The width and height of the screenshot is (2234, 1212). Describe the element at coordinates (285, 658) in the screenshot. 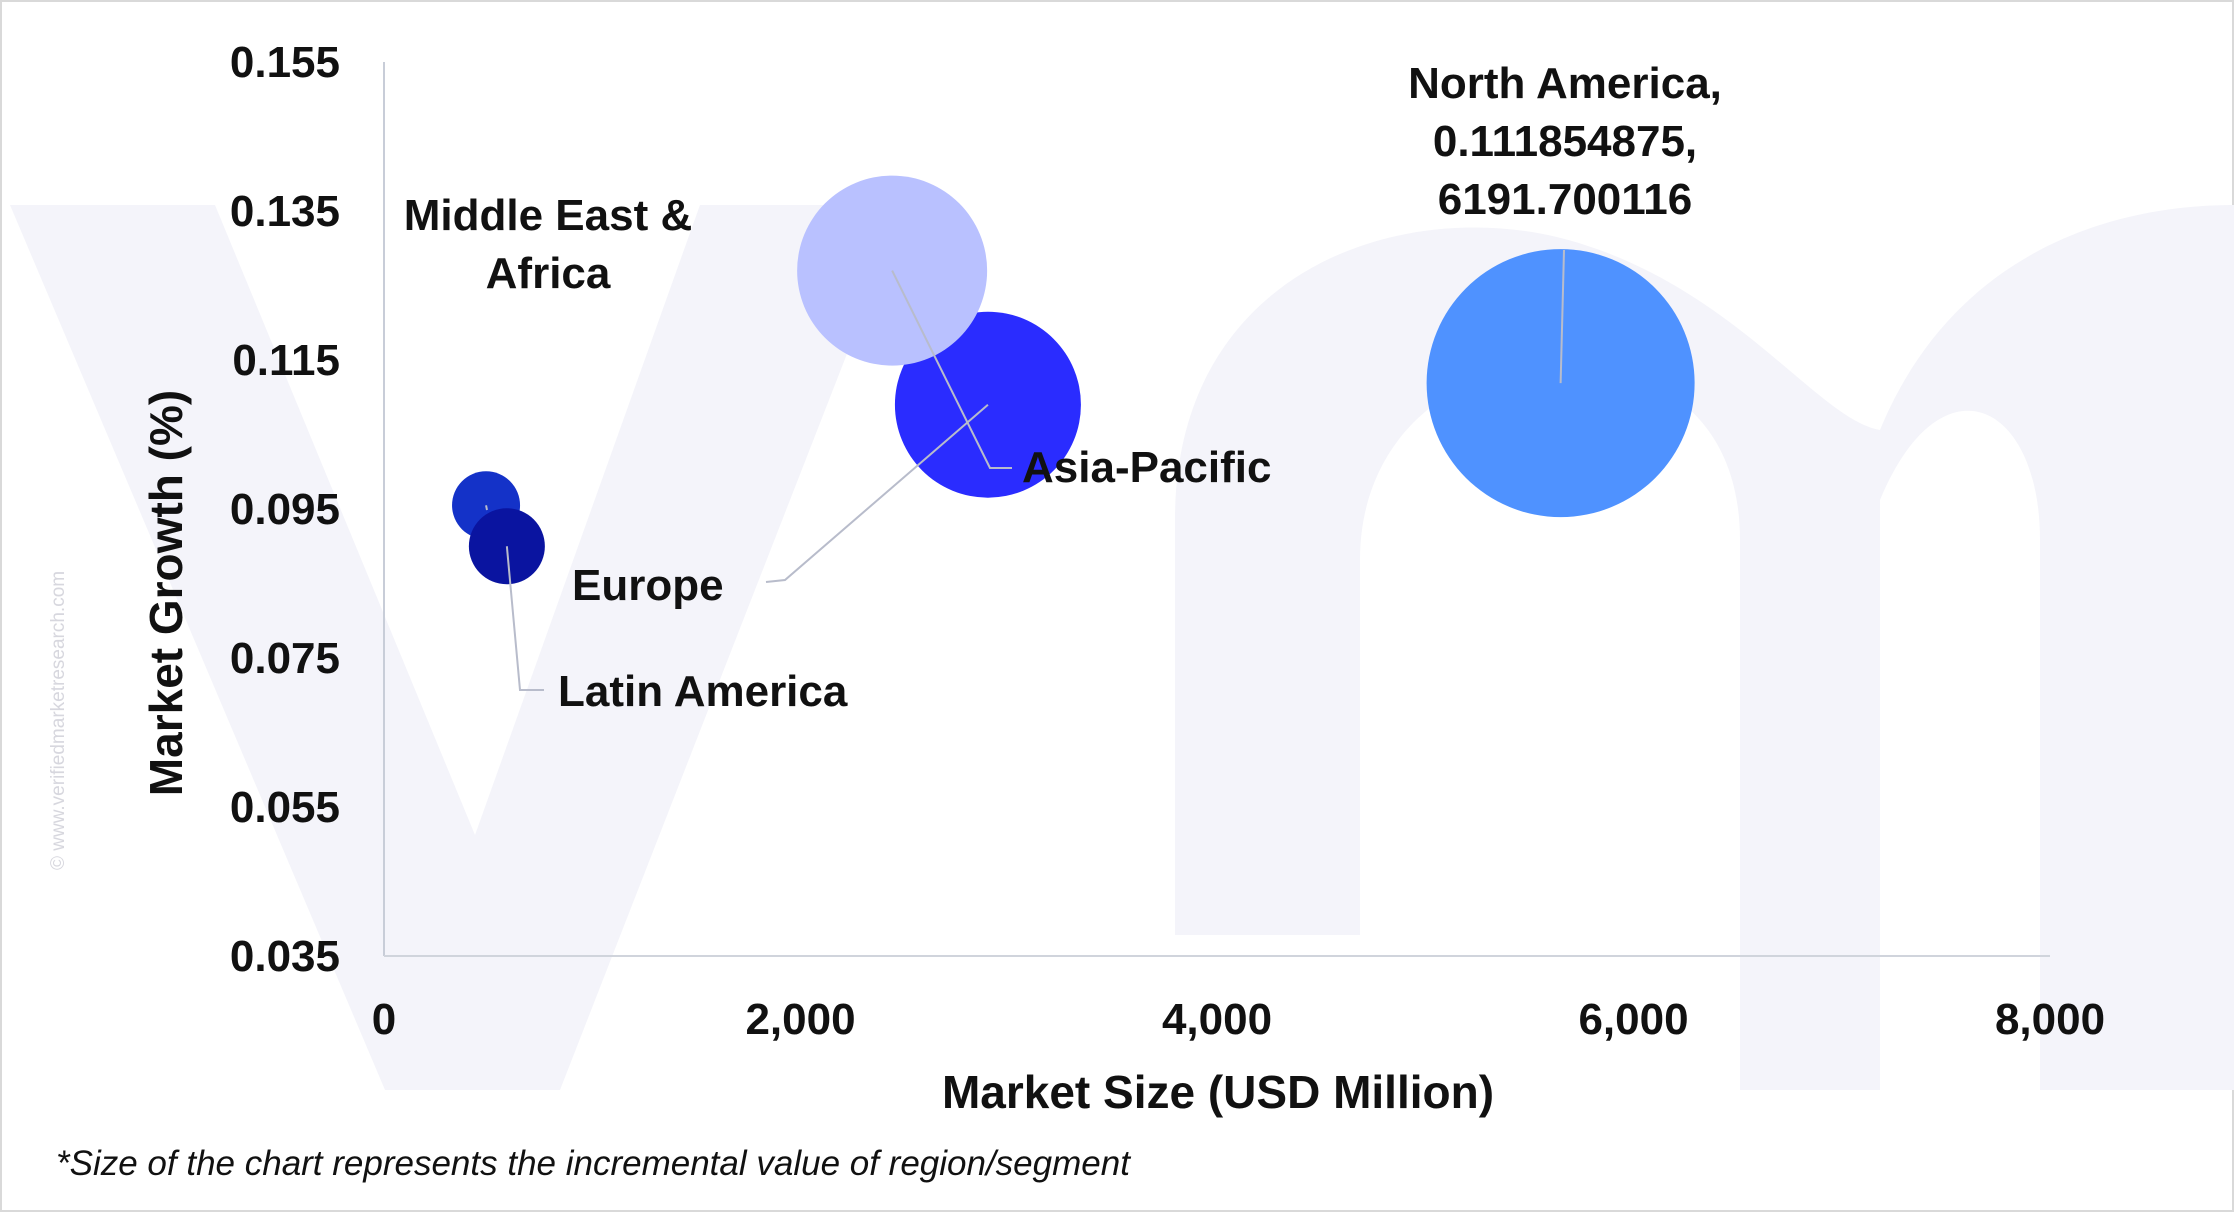

I see `y-tick-label: 0.075` at that location.